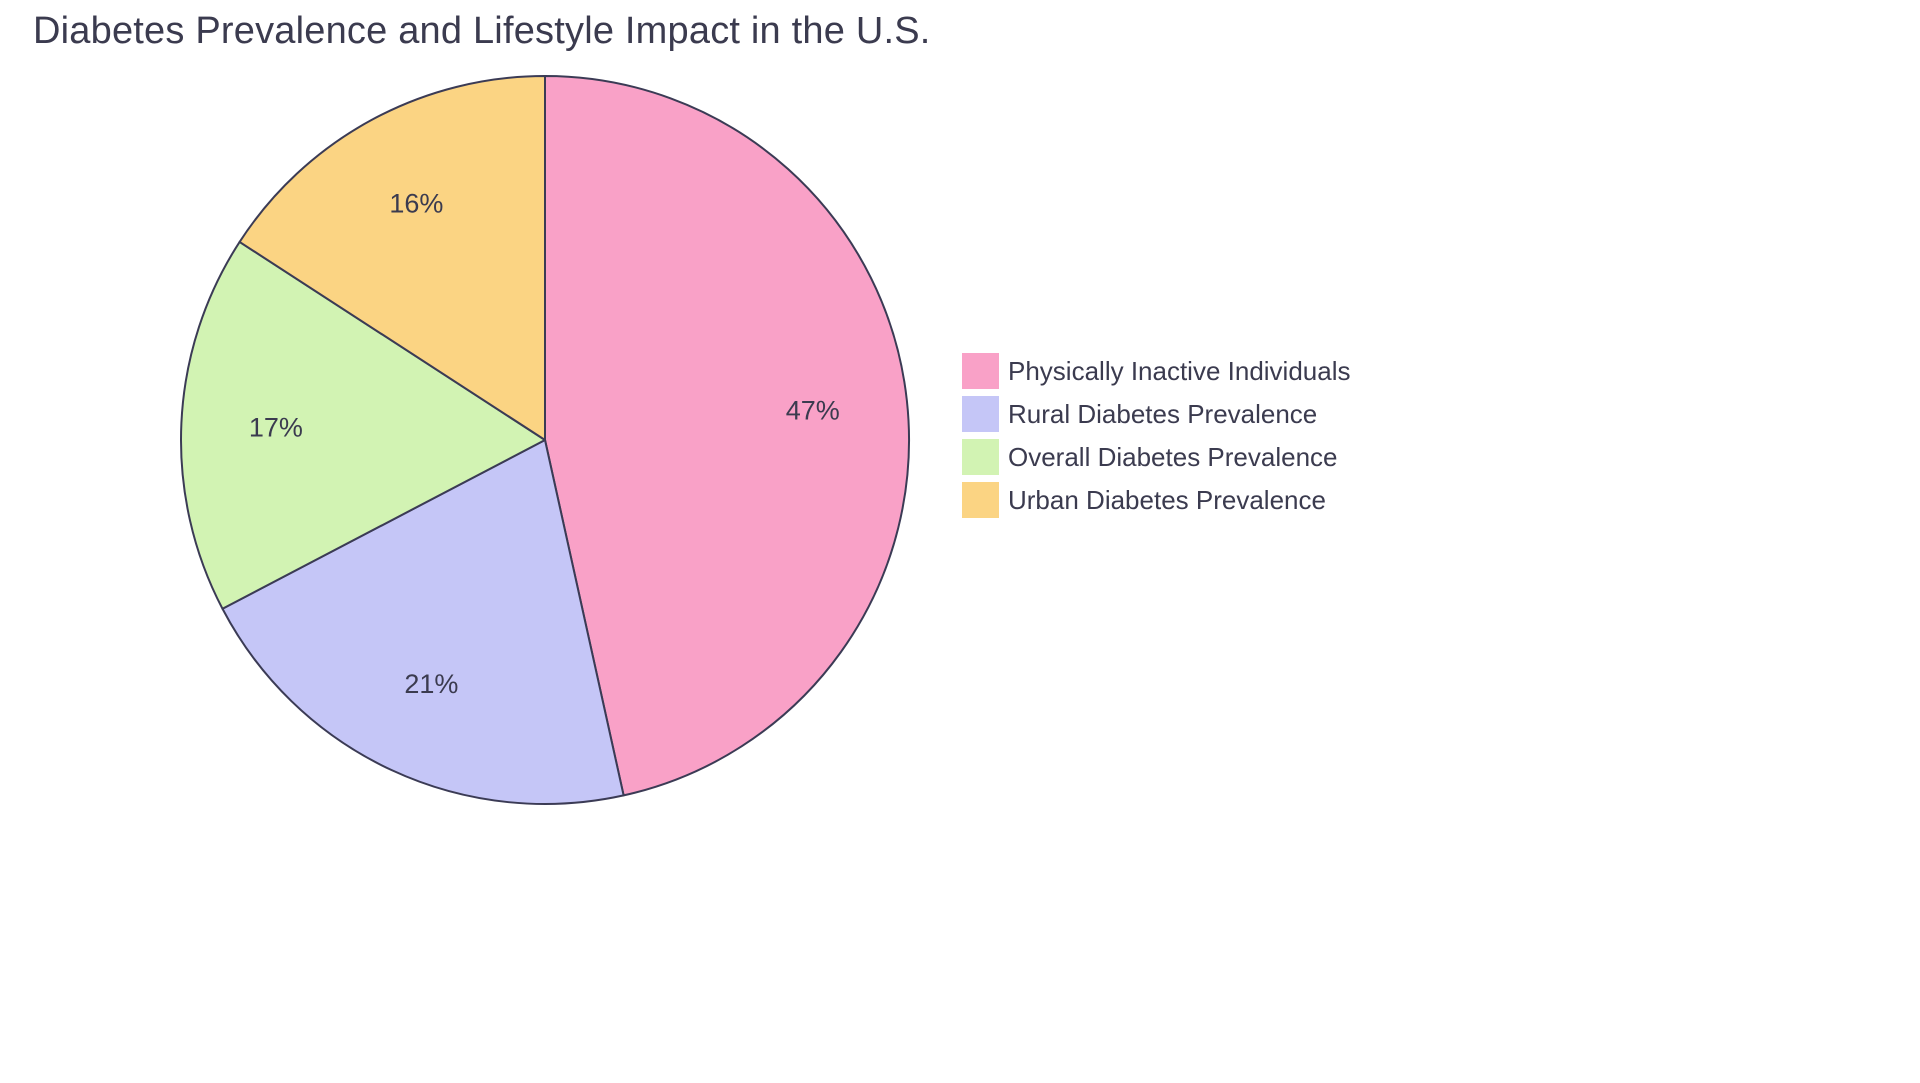  What do you see at coordinates (1173, 456) in the screenshot?
I see `legend-label: Overall Diabetes Prevalence` at bounding box center [1173, 456].